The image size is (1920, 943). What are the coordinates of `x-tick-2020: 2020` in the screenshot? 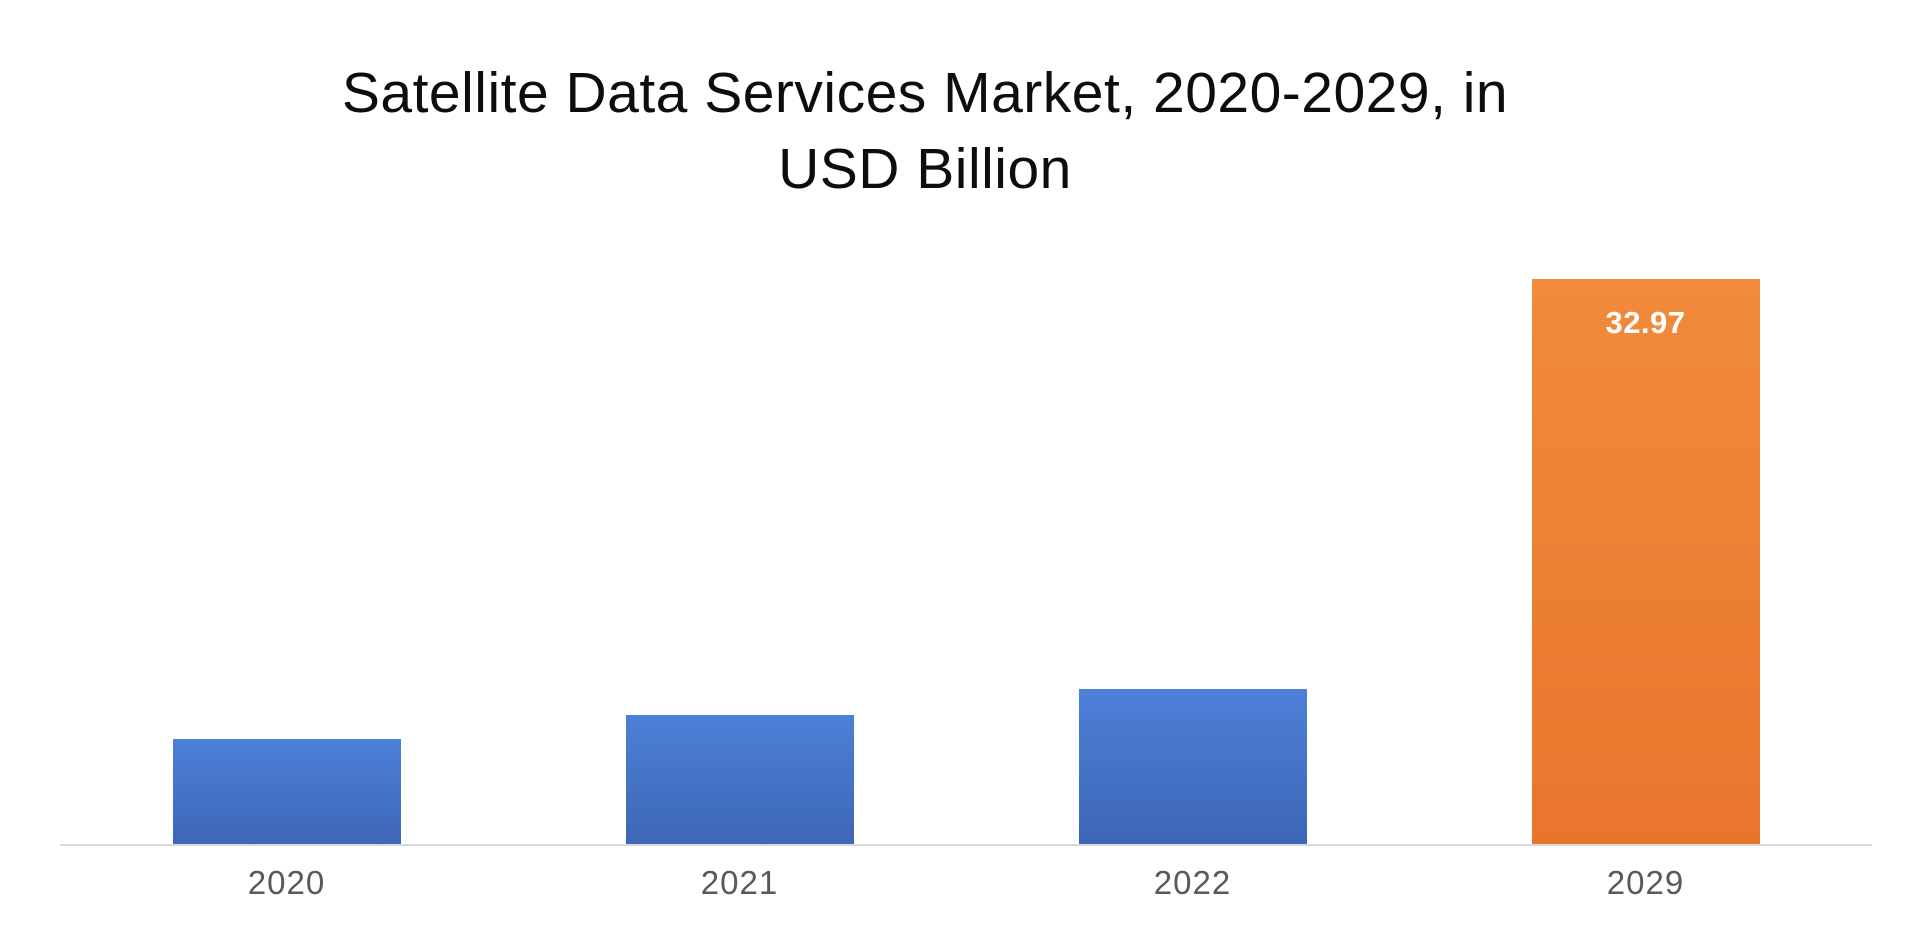 It's located at (286, 882).